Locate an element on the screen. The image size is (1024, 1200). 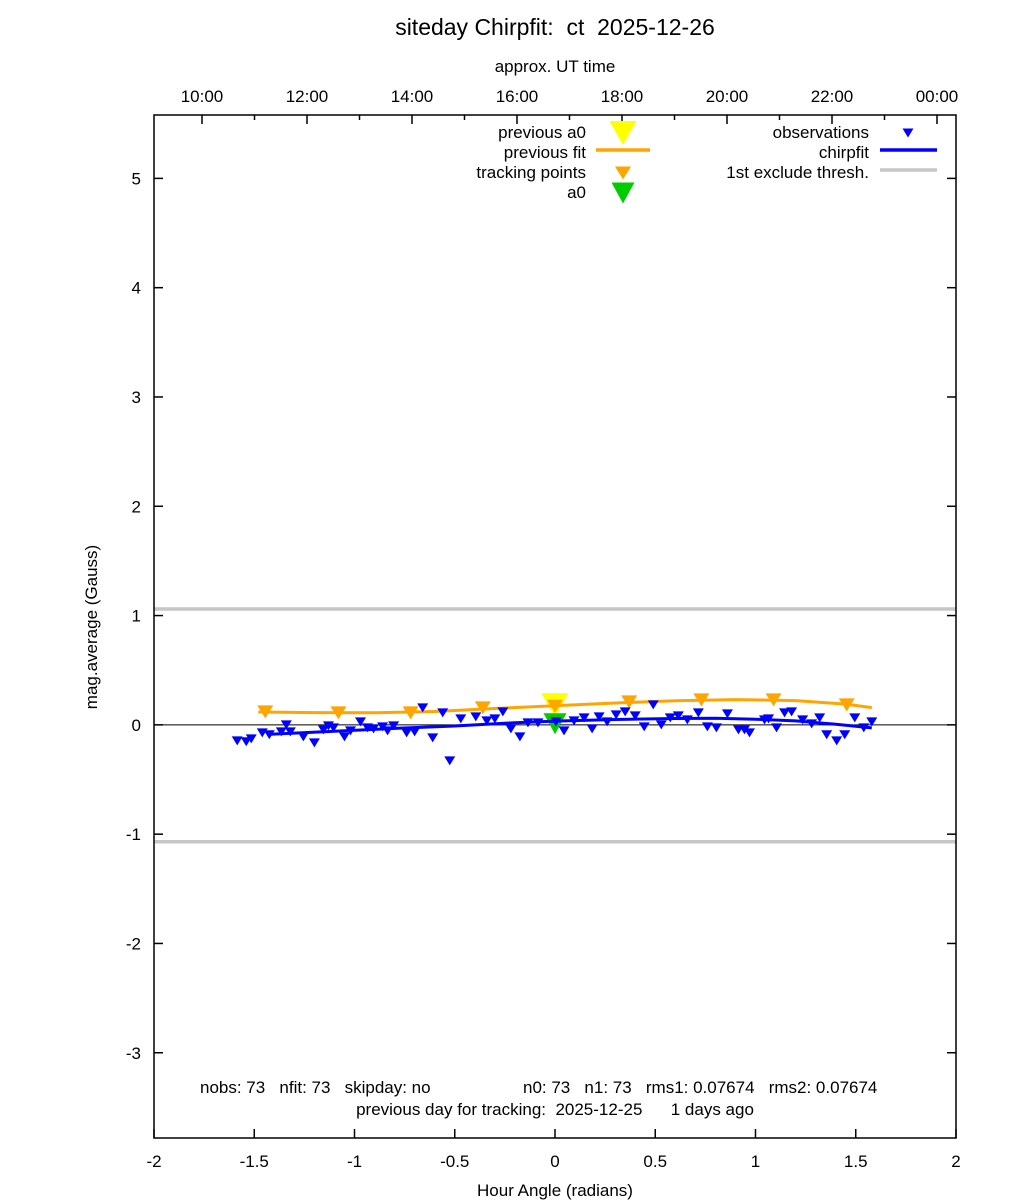
legend-label: chirpfit is located at coordinates (844, 152).